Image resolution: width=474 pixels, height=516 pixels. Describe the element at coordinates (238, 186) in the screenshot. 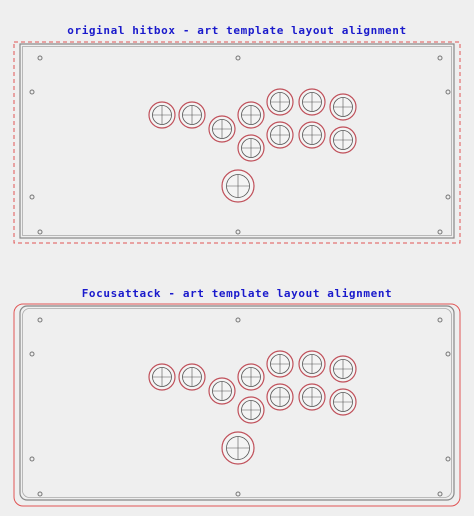

I see `hitbox-up-button` at that location.